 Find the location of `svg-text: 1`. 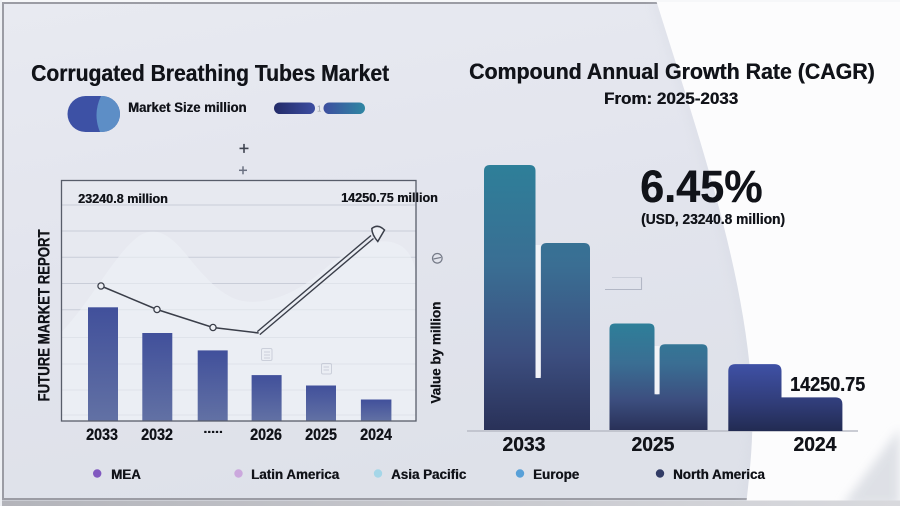

svg-text: 1 is located at coordinates (319, 109).